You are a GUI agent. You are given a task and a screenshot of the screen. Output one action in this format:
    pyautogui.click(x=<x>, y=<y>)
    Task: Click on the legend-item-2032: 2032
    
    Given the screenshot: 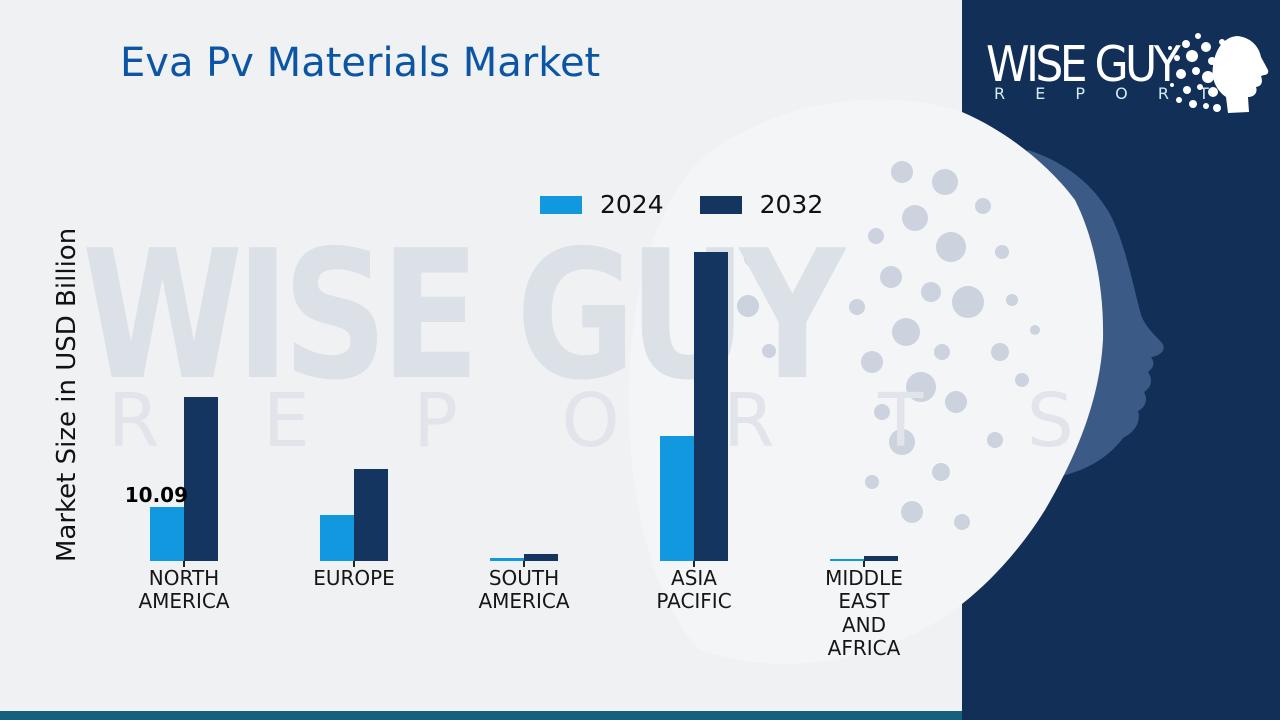 What is the action you would take?
    pyautogui.click(x=761, y=204)
    